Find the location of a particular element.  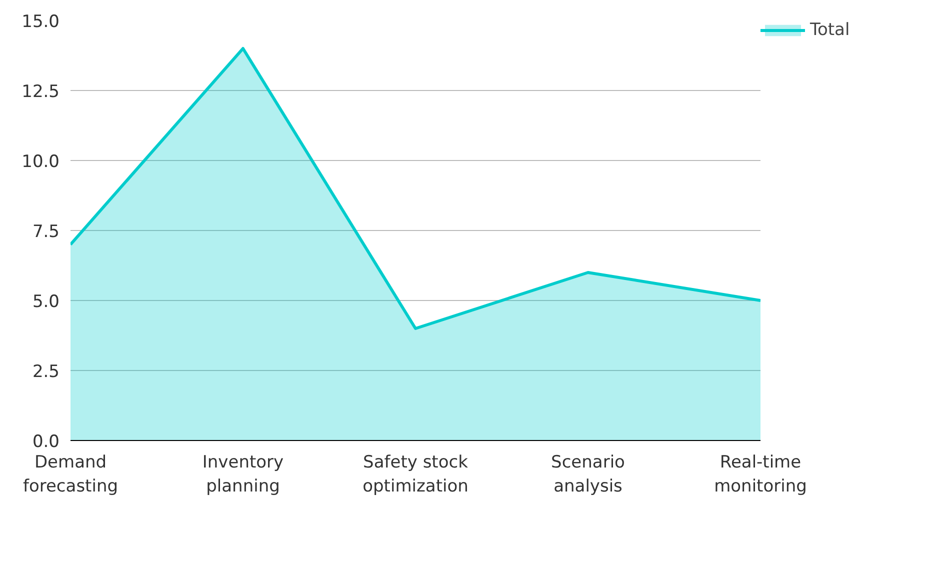

y-tick-label: 5.0 is located at coordinates (46, 302).